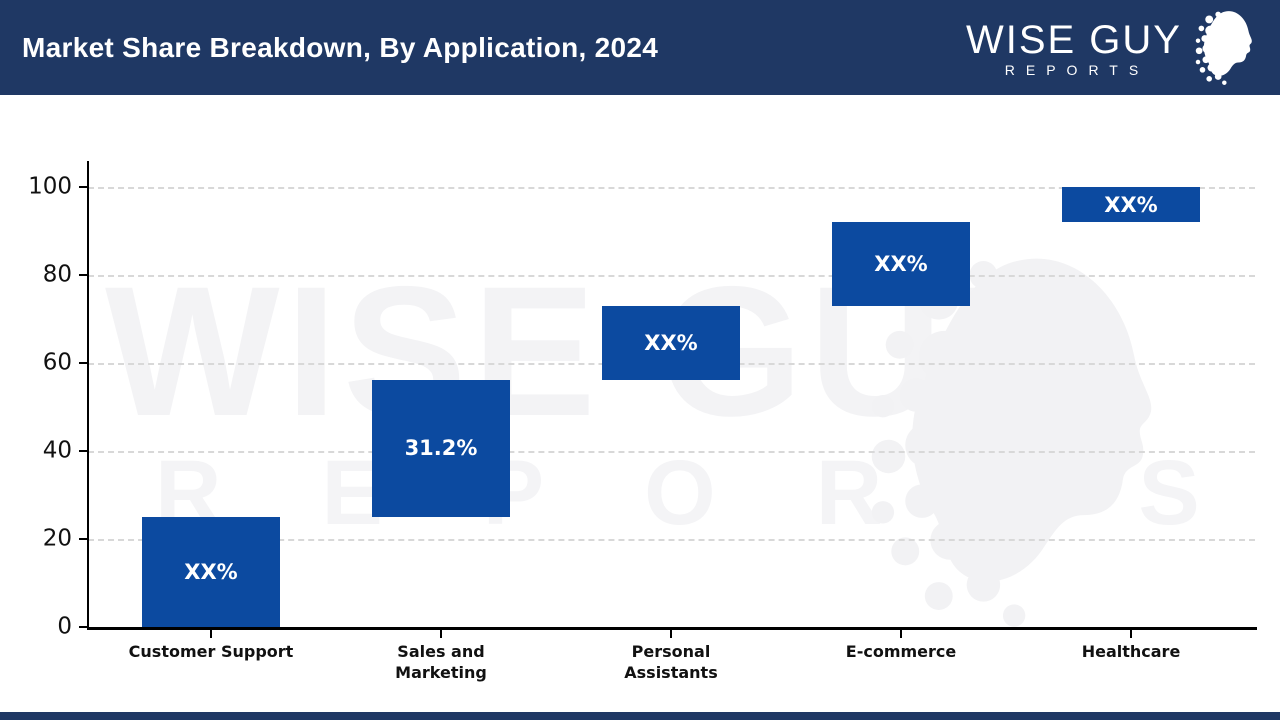  I want to click on dotted-head-profile-icon, so click(1226, 48).